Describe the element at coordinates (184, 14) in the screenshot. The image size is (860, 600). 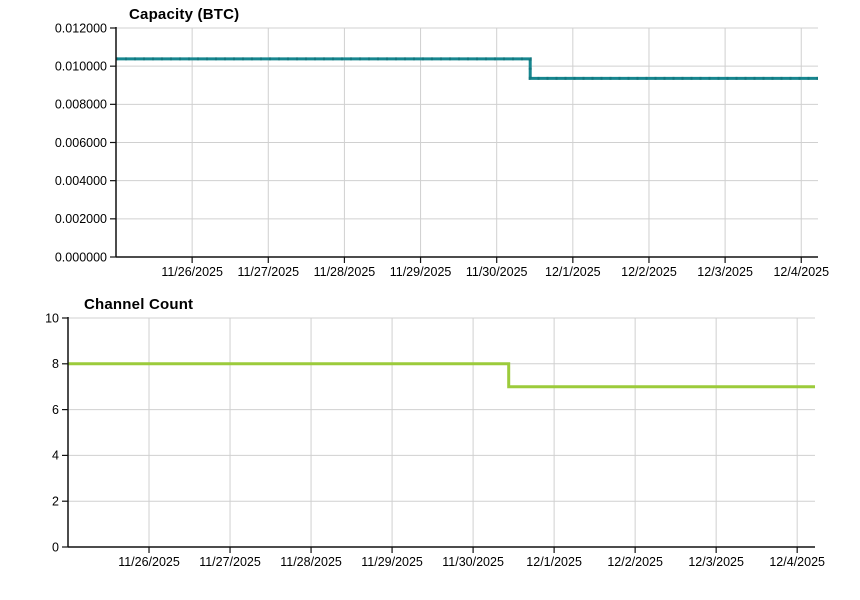
I see `capacity-chart-title: Capacity (BTC)` at that location.